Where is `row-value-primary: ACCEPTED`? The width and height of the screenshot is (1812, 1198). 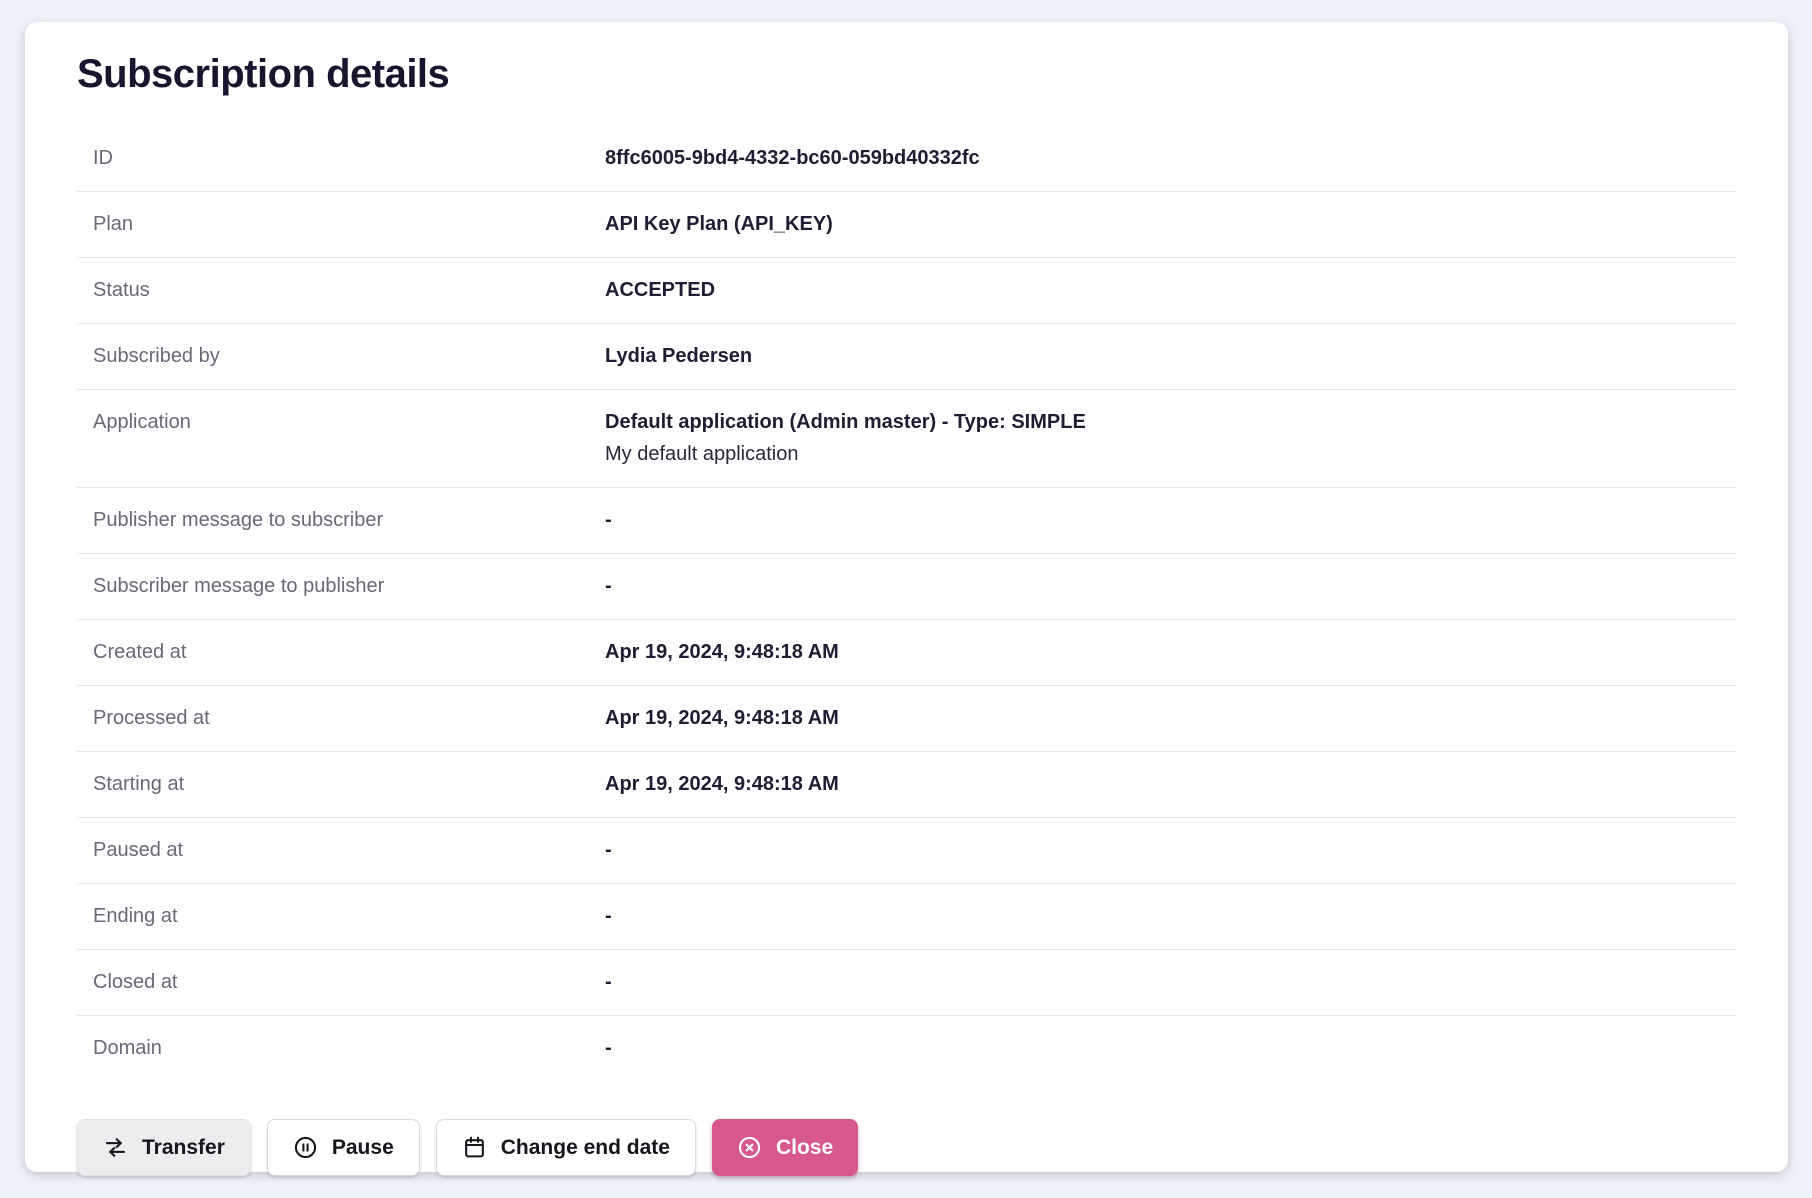
row-value-primary: ACCEPTED is located at coordinates (660, 290).